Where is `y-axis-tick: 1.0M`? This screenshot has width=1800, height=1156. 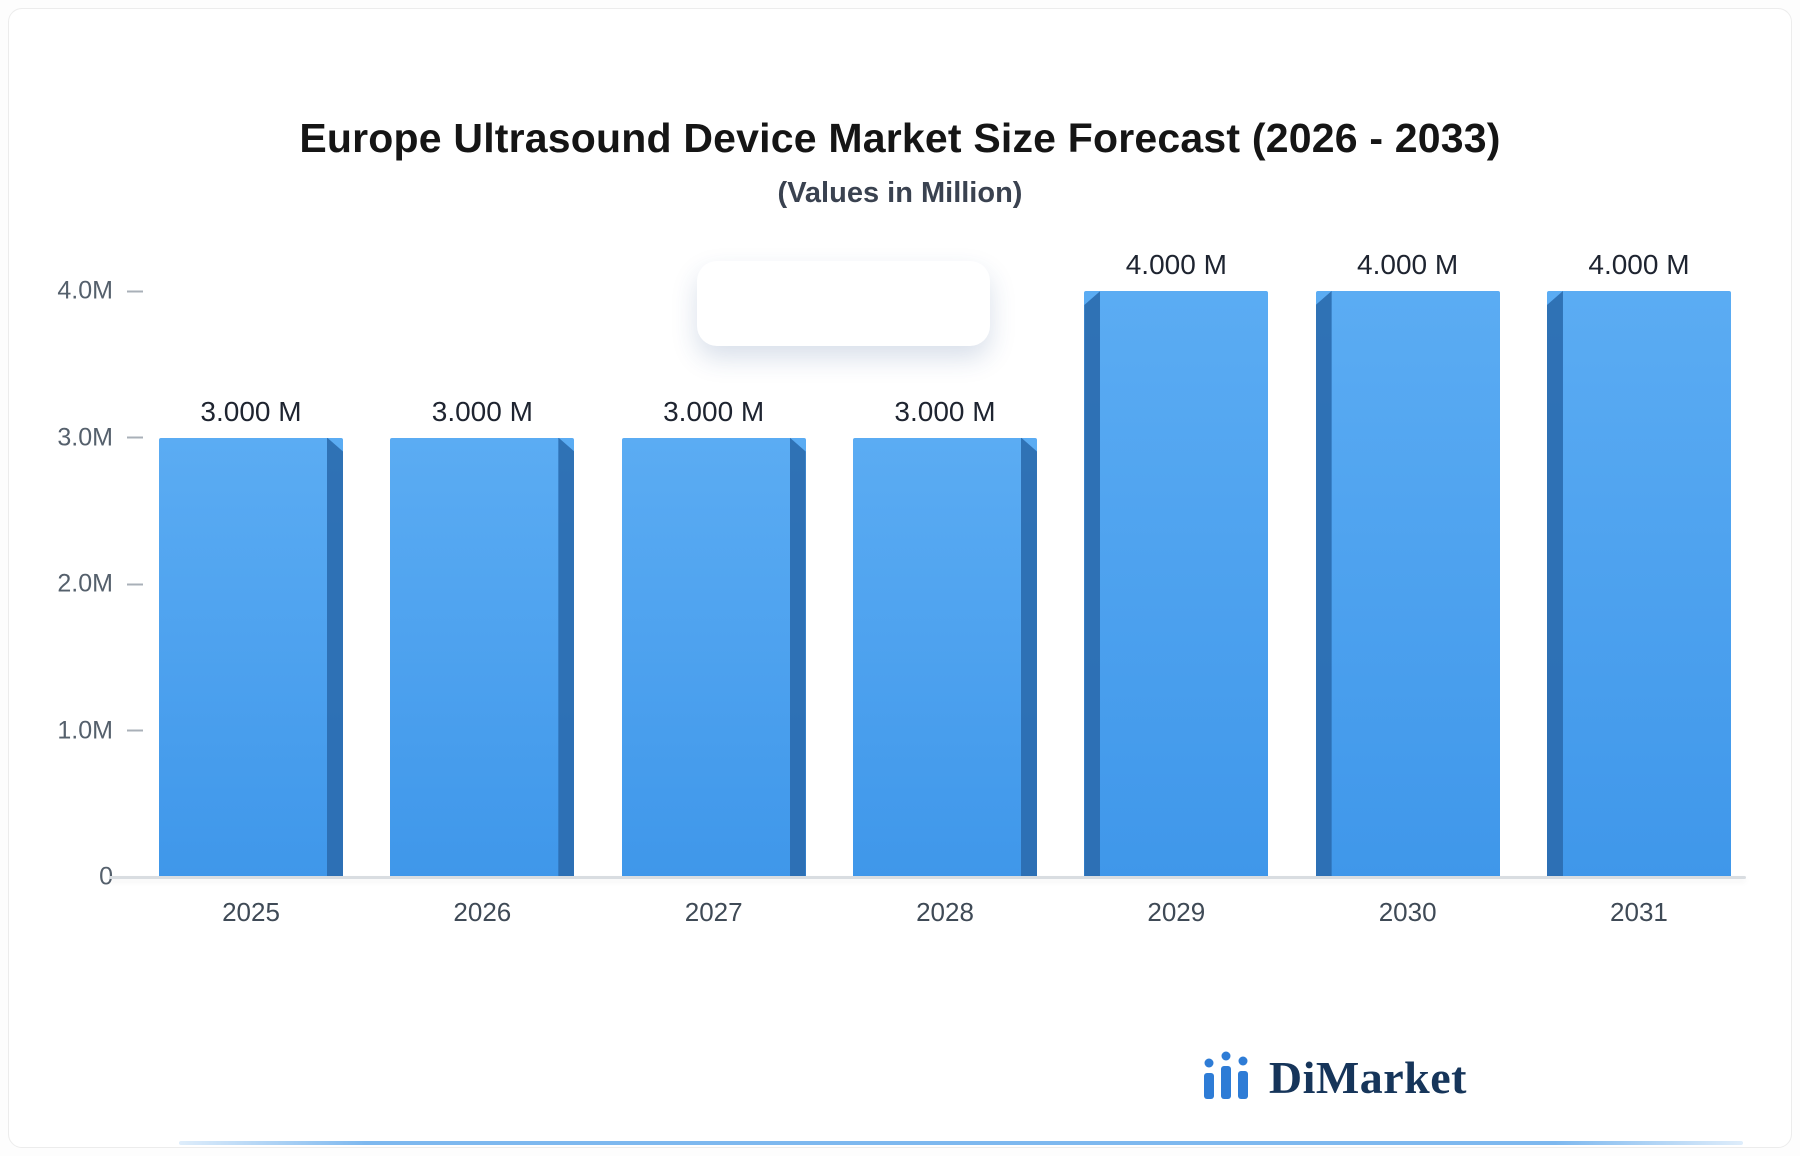
y-axis-tick: 1.0M is located at coordinates (100, 730).